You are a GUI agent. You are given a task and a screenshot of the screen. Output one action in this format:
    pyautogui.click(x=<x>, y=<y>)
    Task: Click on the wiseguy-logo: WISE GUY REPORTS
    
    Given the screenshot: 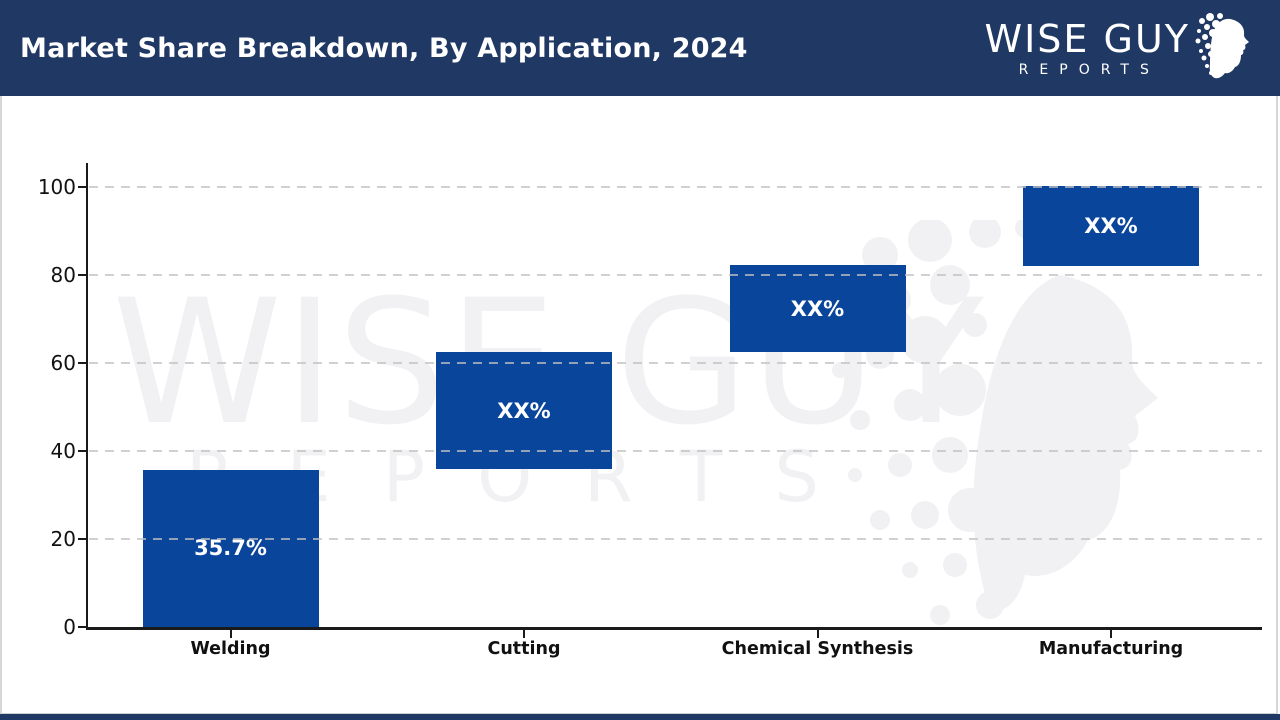 What is the action you would take?
    pyautogui.click(x=1119, y=48)
    